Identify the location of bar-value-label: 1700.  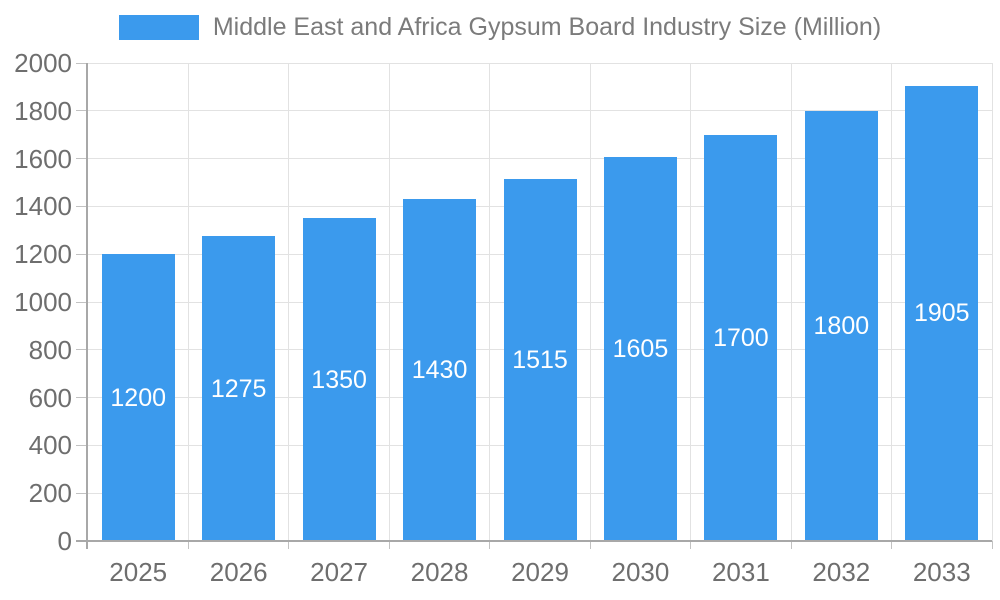
(741, 337).